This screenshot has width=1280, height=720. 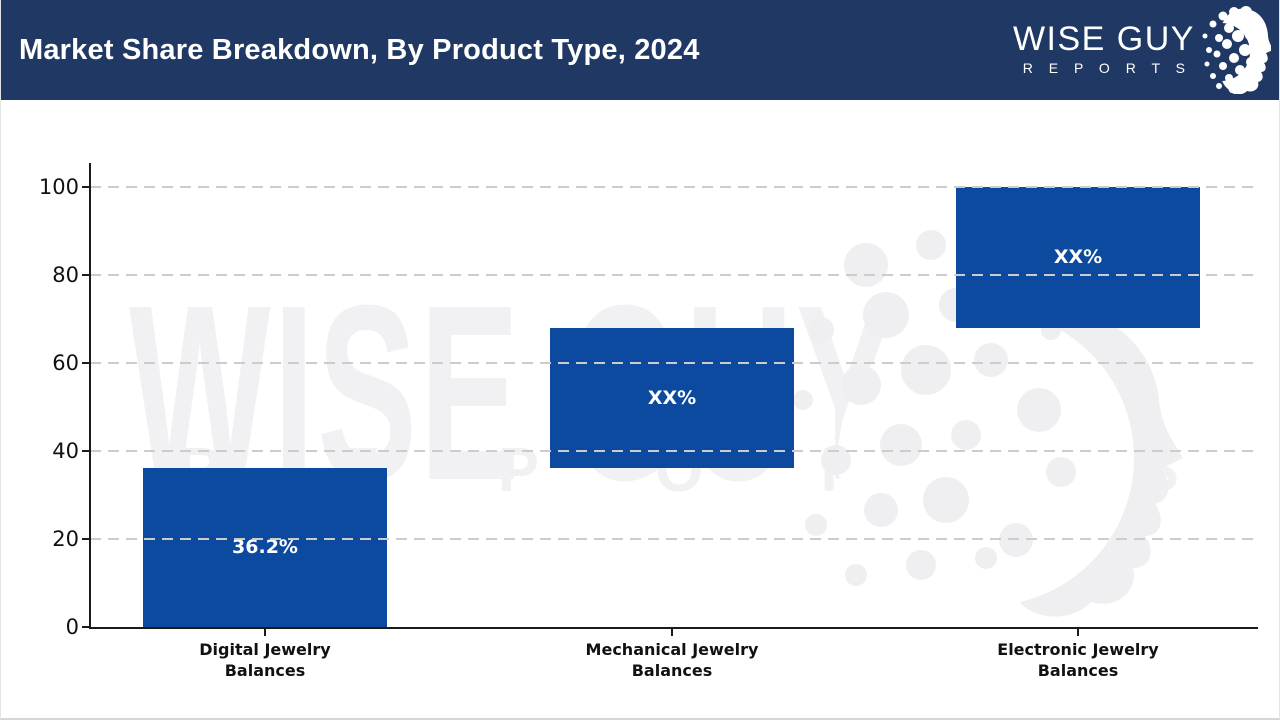 I want to click on x-axis-line, so click(x=673, y=628).